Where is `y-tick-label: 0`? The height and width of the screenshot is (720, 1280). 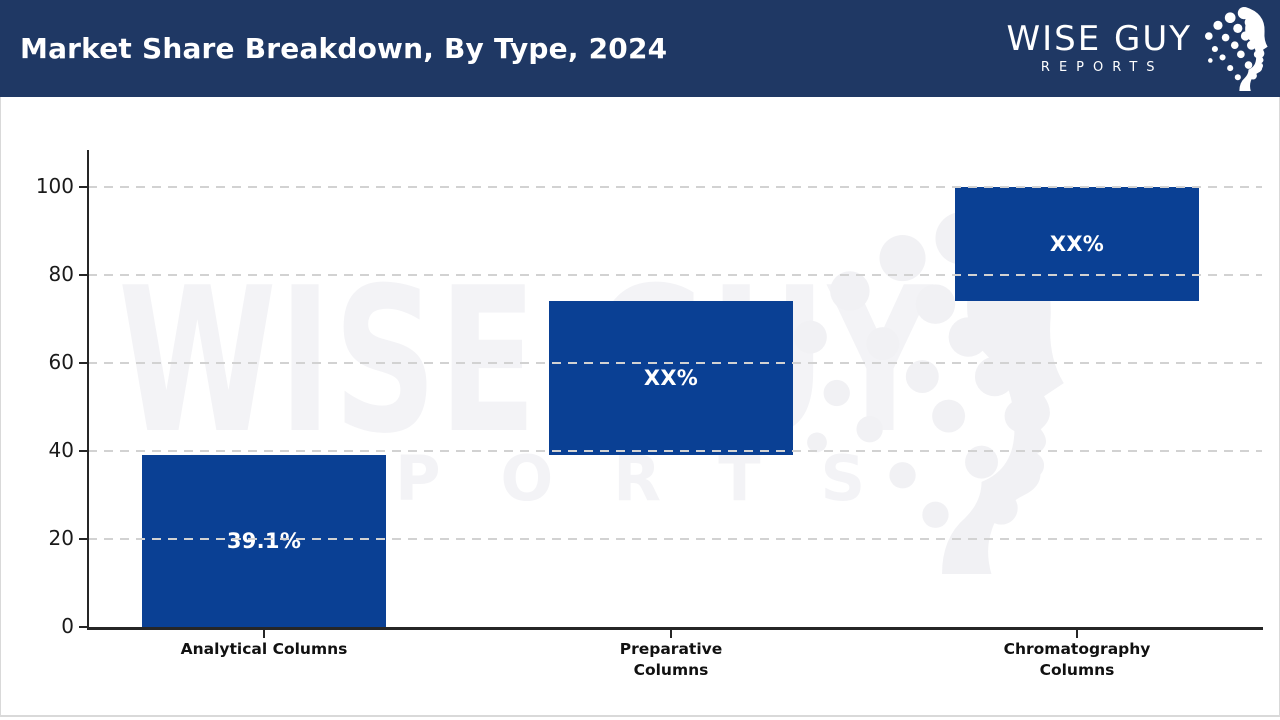
y-tick-label: 0 is located at coordinates (67, 626).